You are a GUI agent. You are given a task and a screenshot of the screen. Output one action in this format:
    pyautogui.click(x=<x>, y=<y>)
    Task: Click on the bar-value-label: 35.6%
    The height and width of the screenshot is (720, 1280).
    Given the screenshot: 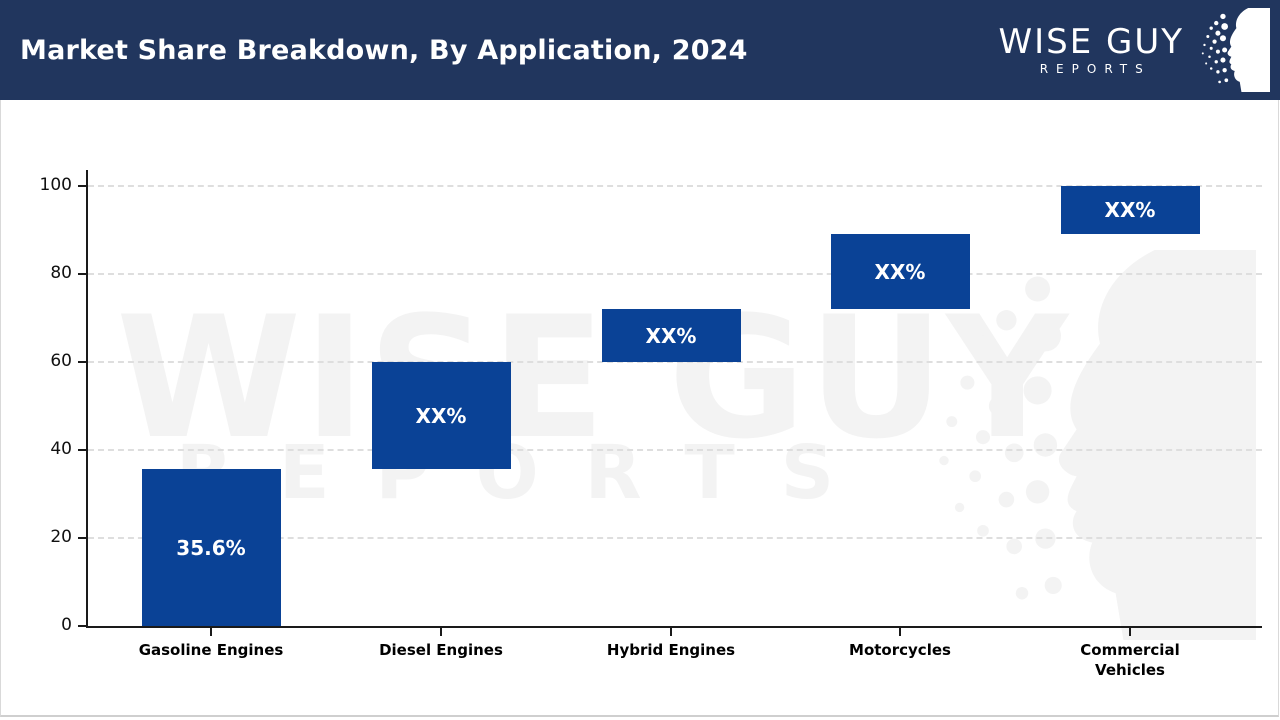 What is the action you would take?
    pyautogui.click(x=211, y=547)
    